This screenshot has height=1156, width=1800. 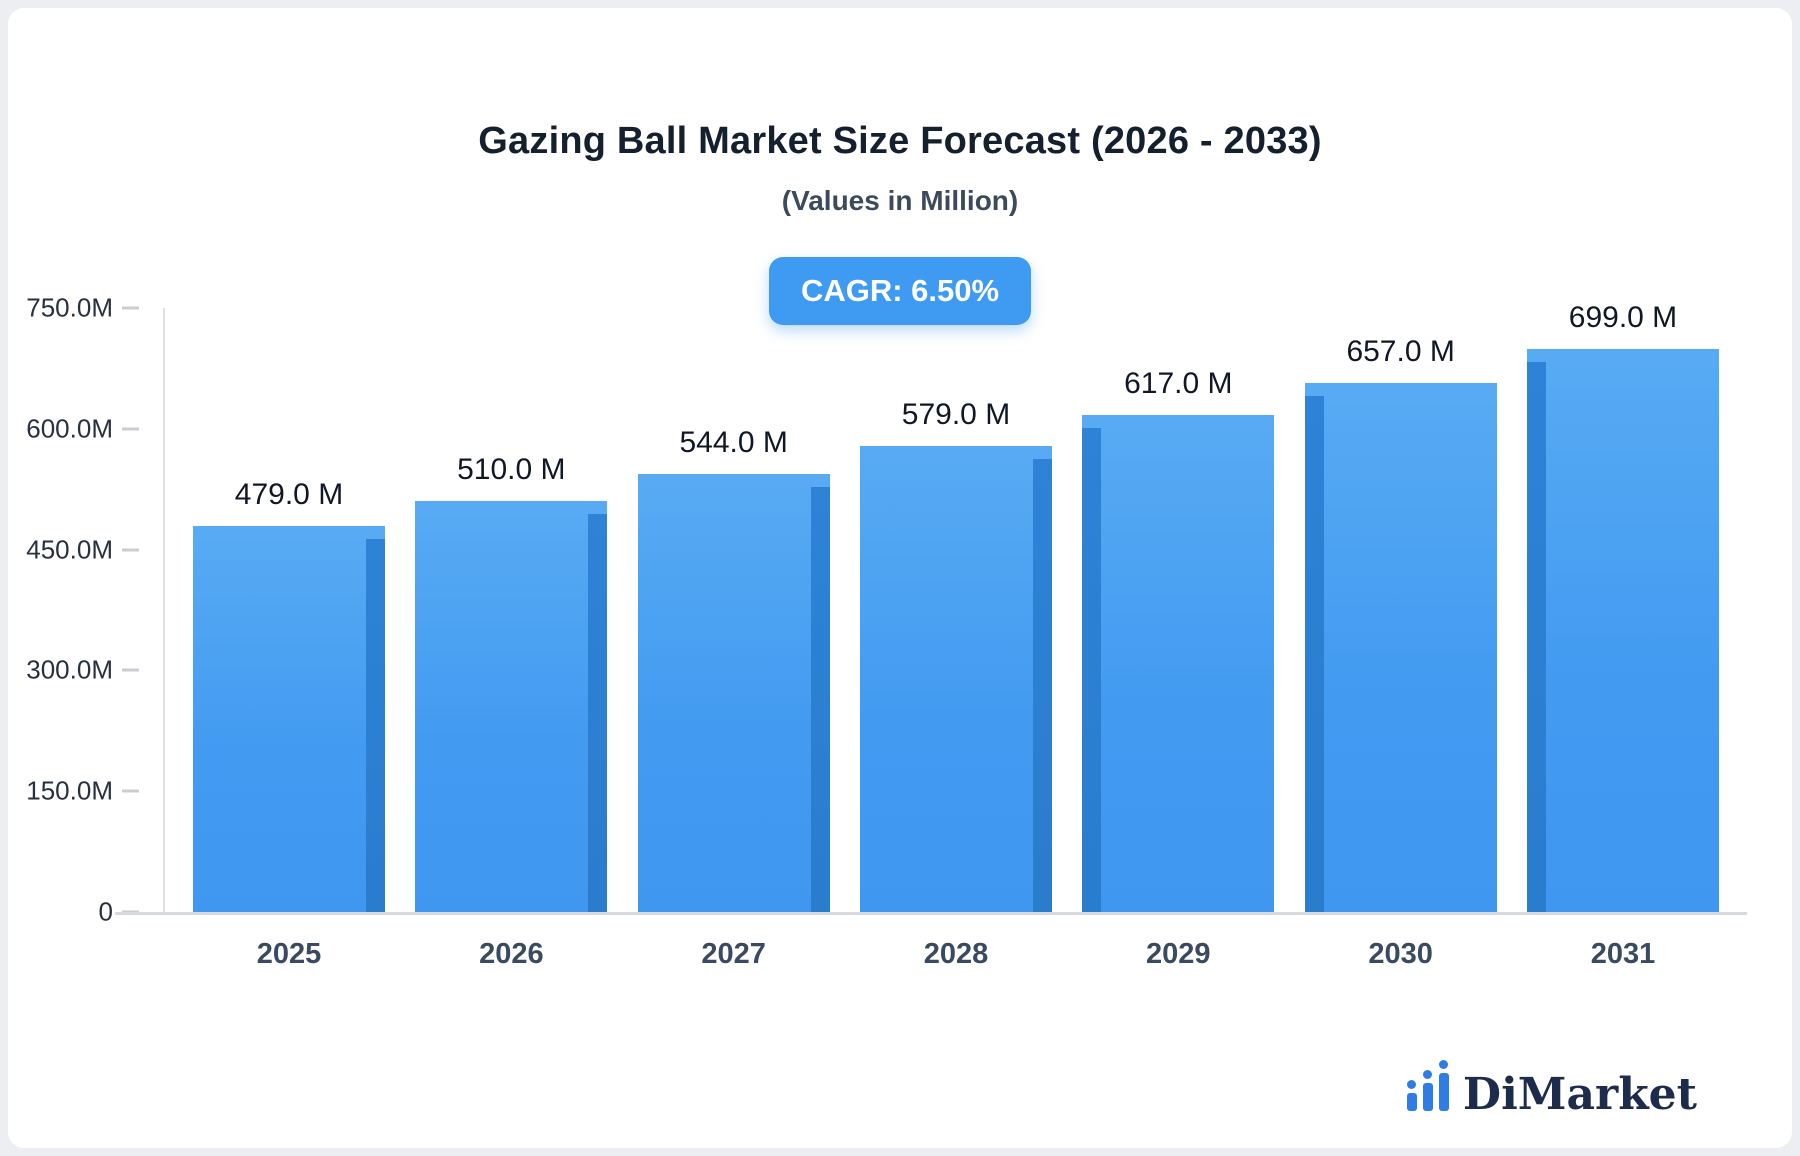 What do you see at coordinates (164, 610) in the screenshot?
I see `y-axis-line` at bounding box center [164, 610].